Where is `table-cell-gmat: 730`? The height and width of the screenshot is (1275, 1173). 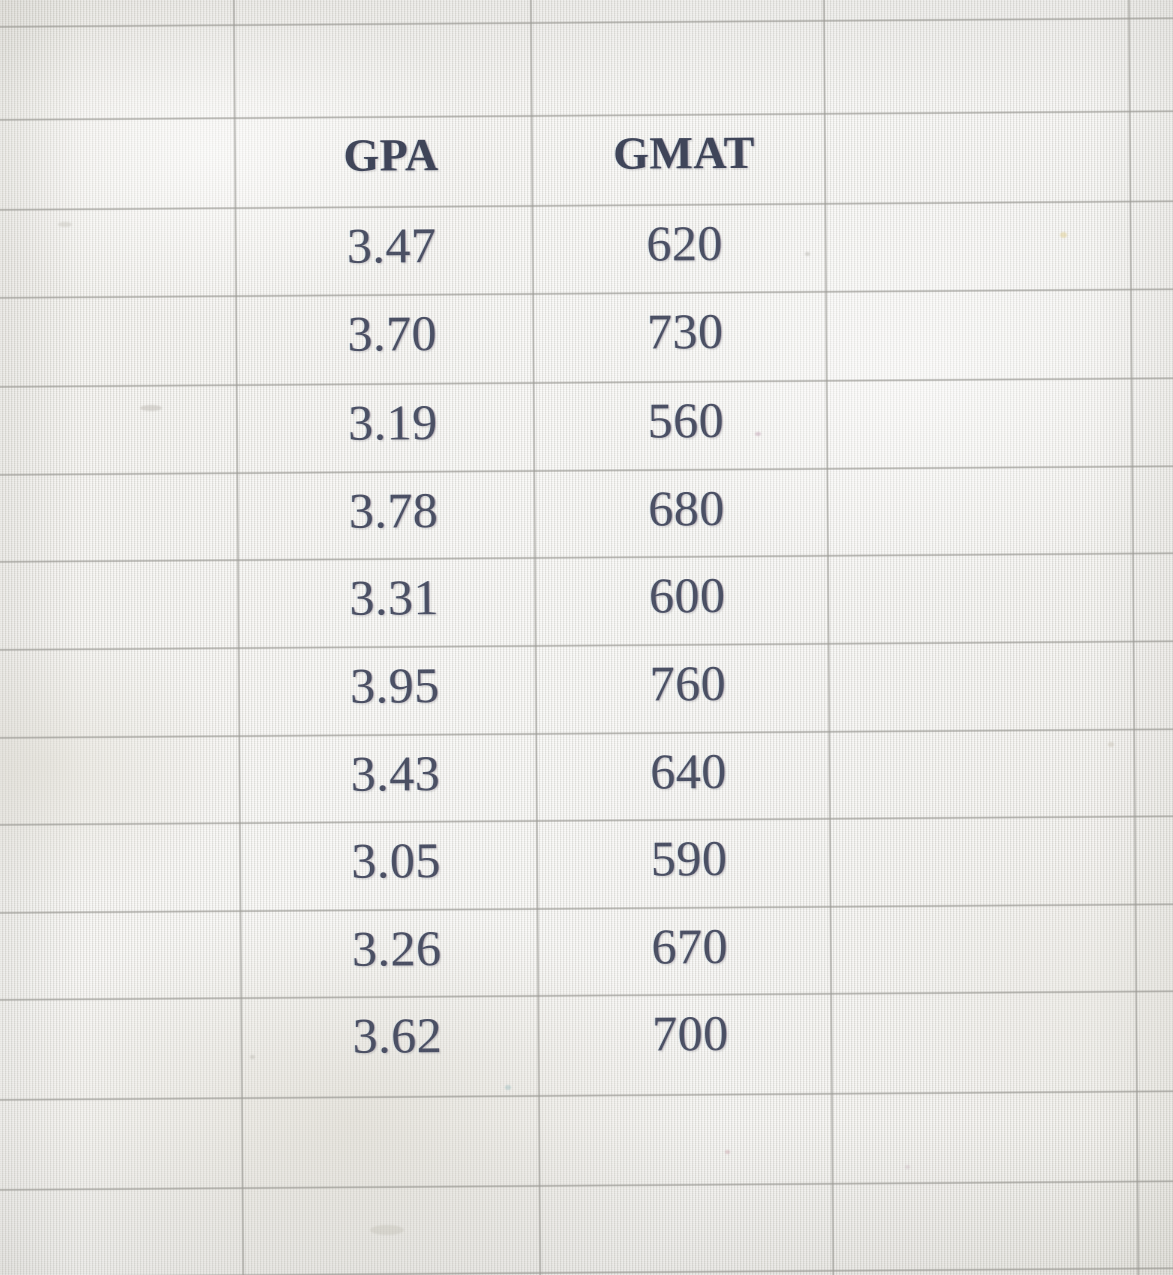
table-cell-gmat: 730 is located at coordinates (685, 331).